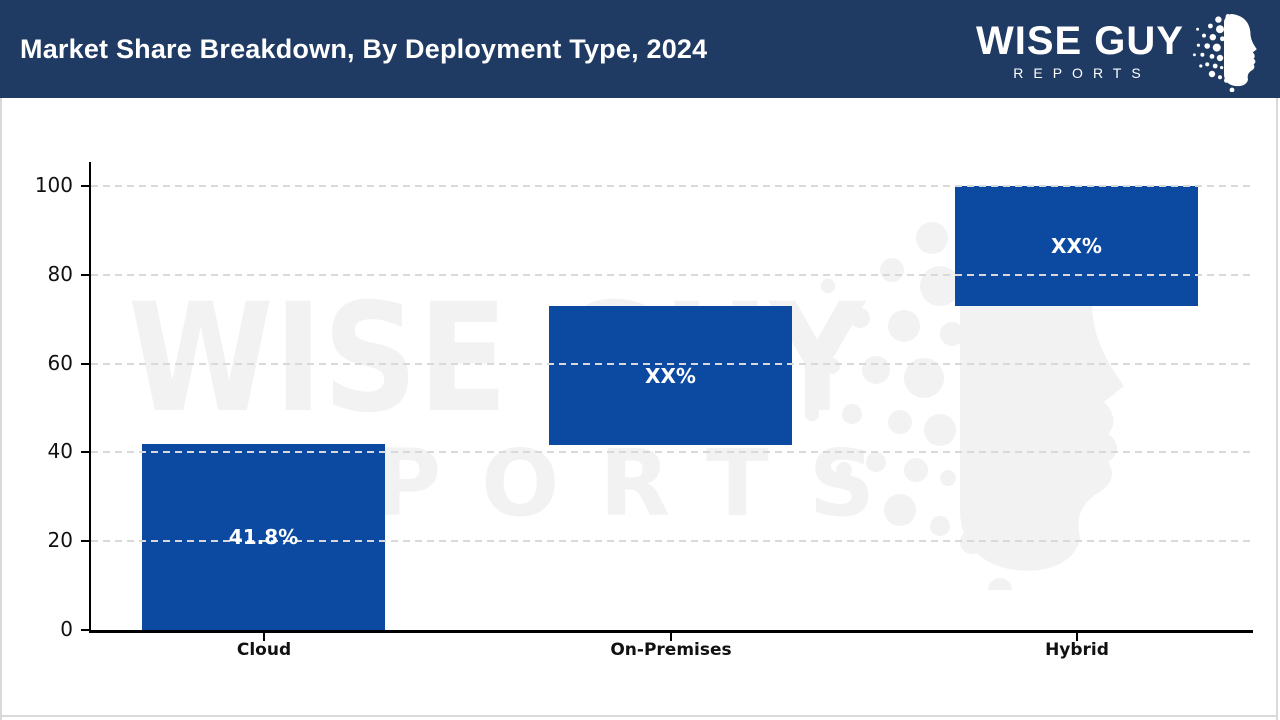 The height and width of the screenshot is (720, 1280). I want to click on wiseguy-logo-text: WISE GUY REPORTS, so click(1080, 50).